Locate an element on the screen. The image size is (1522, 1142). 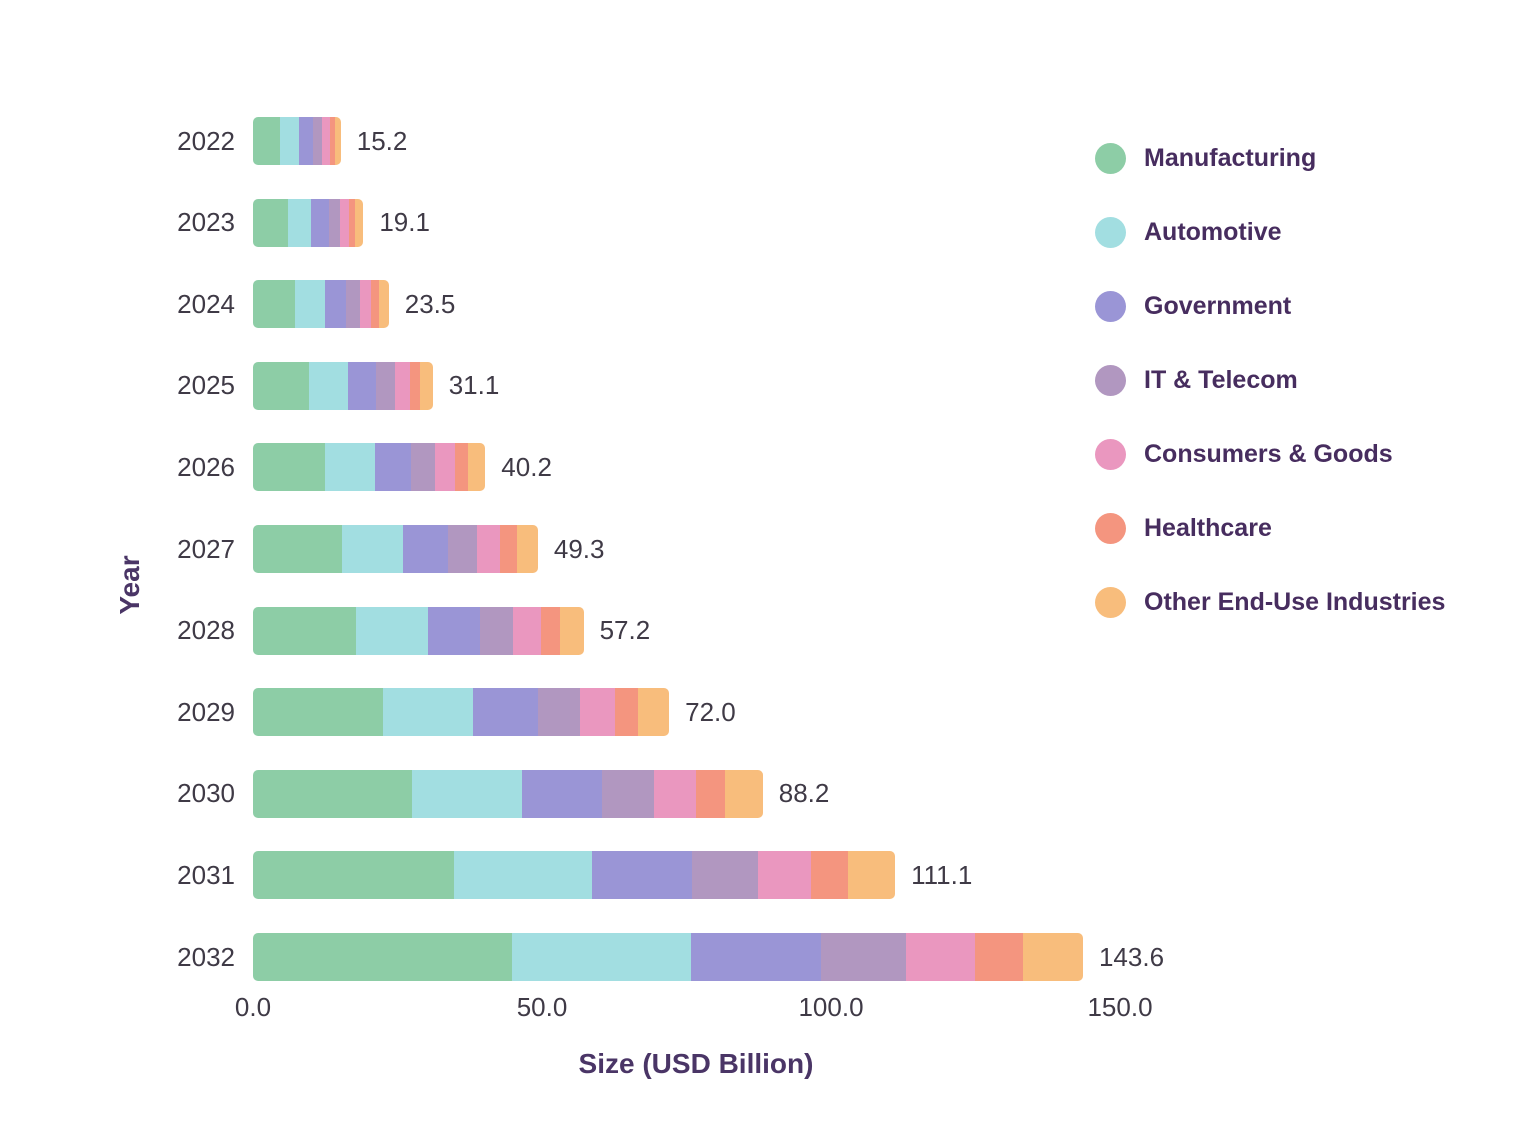
legend-item-it-telecom: IT & Telecom is located at coordinates (1270, 380).